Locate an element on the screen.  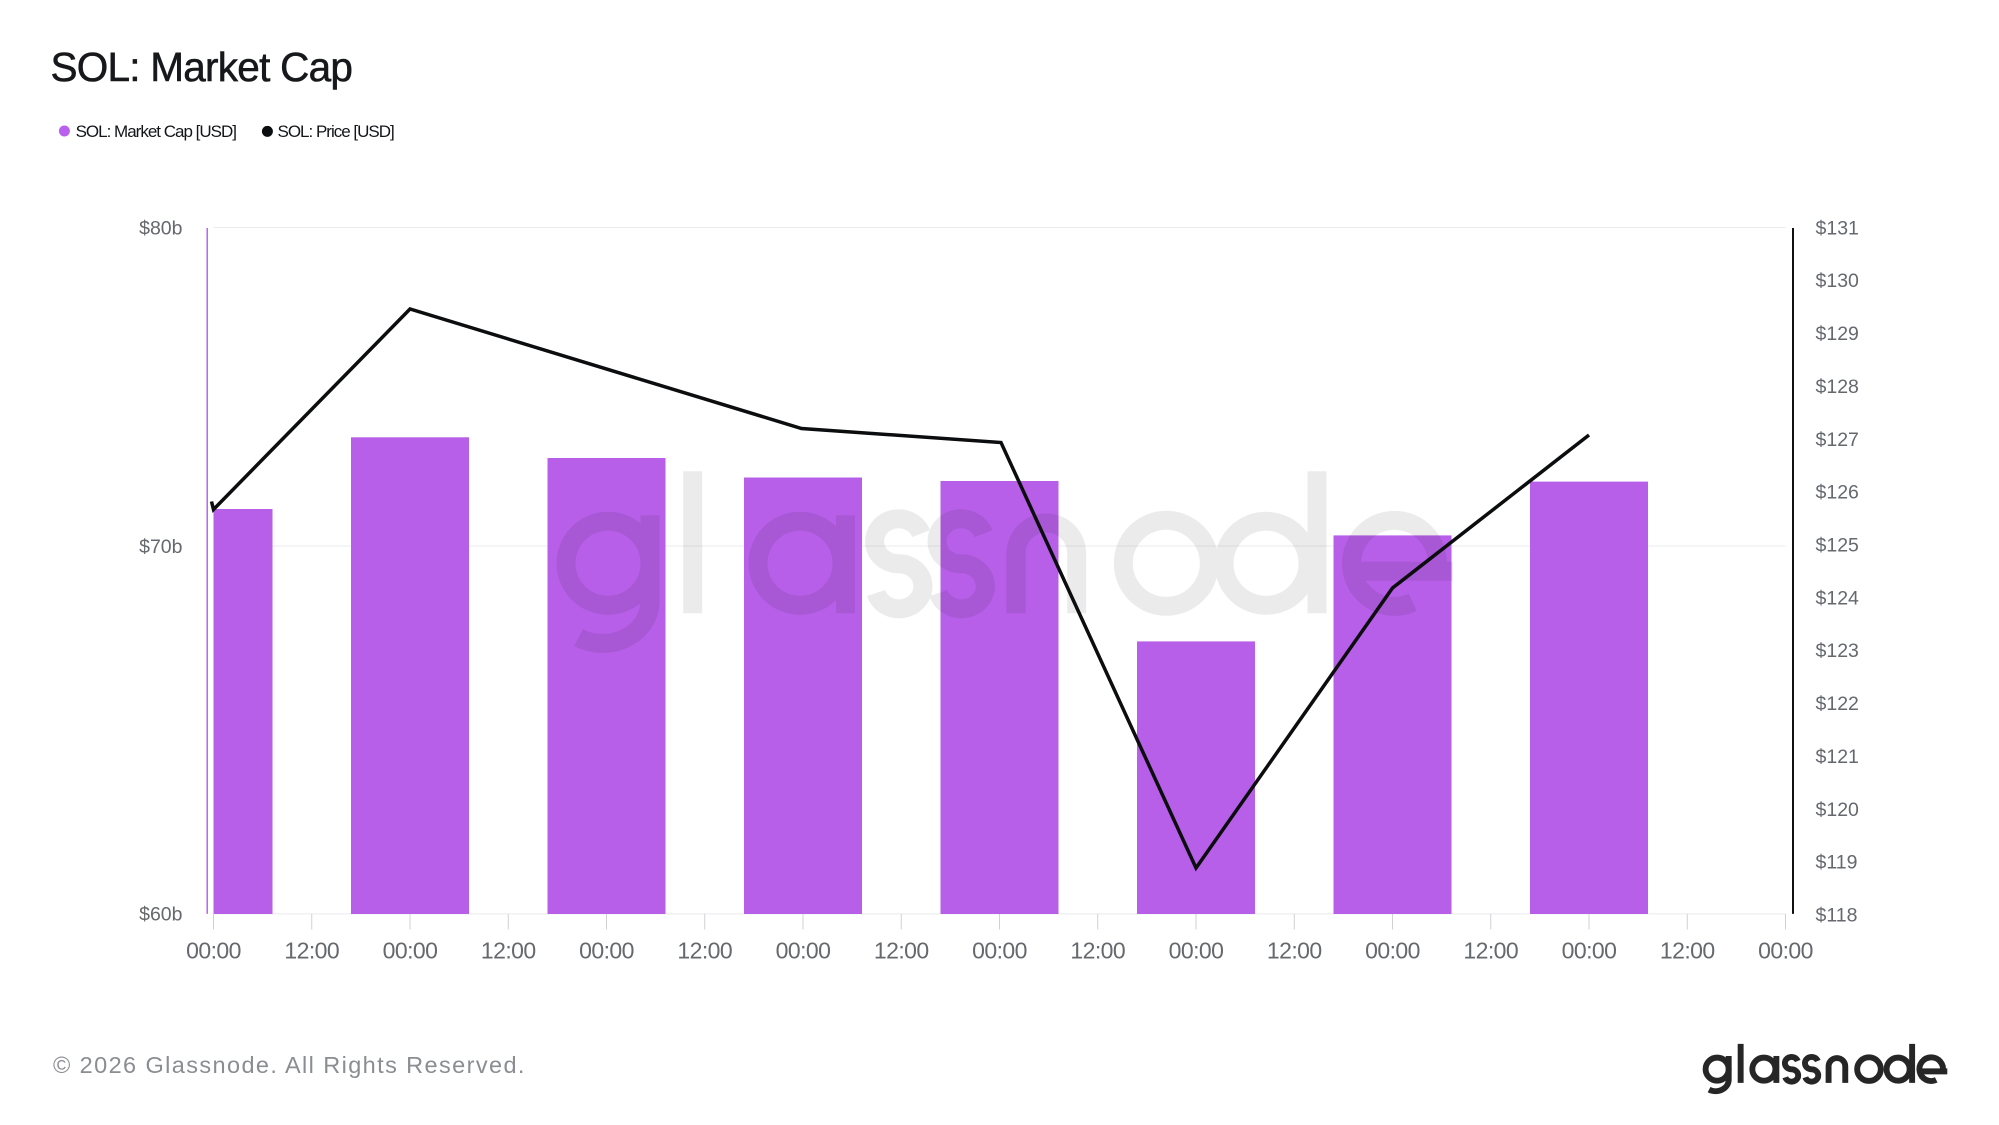
svg-text: $125 is located at coordinates (1838, 546).